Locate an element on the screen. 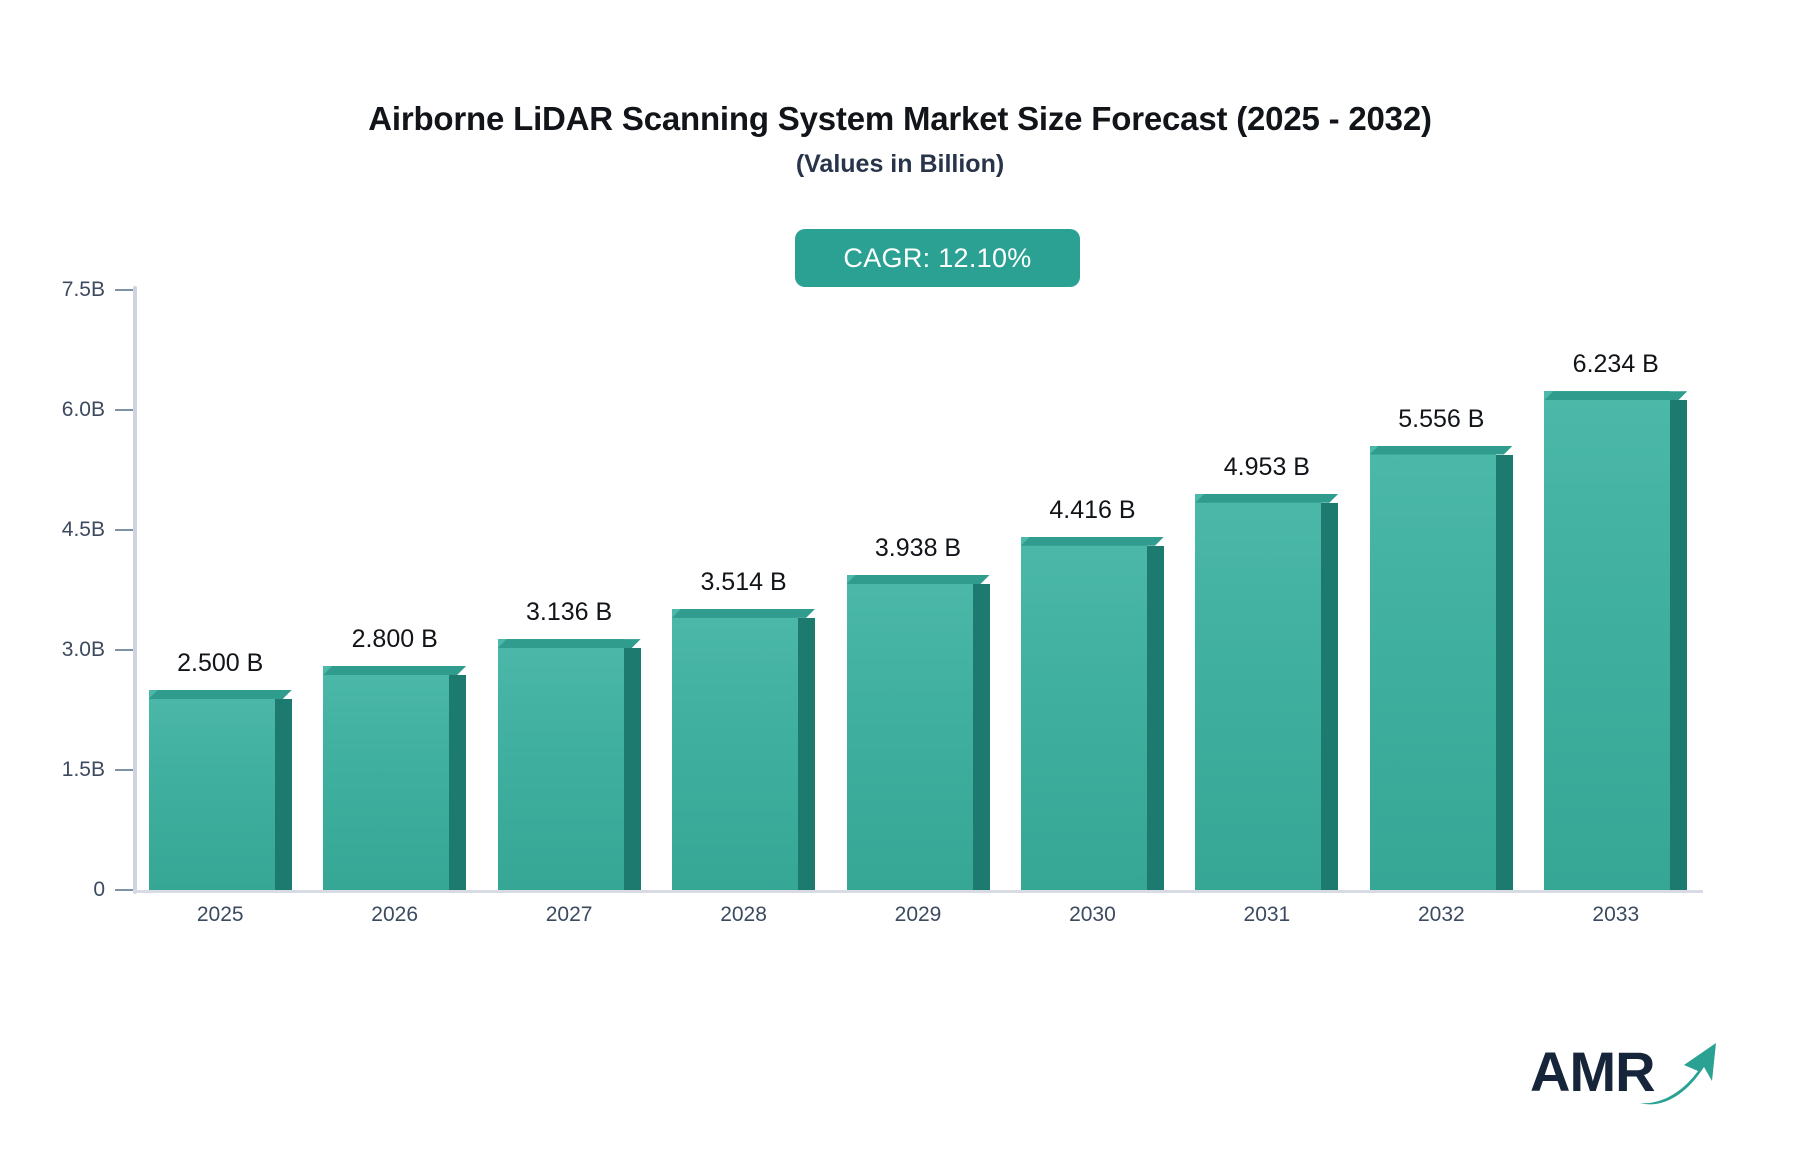 This screenshot has height=1156, width=1800. growth-arrow-icon is located at coordinates (1679, 1075).